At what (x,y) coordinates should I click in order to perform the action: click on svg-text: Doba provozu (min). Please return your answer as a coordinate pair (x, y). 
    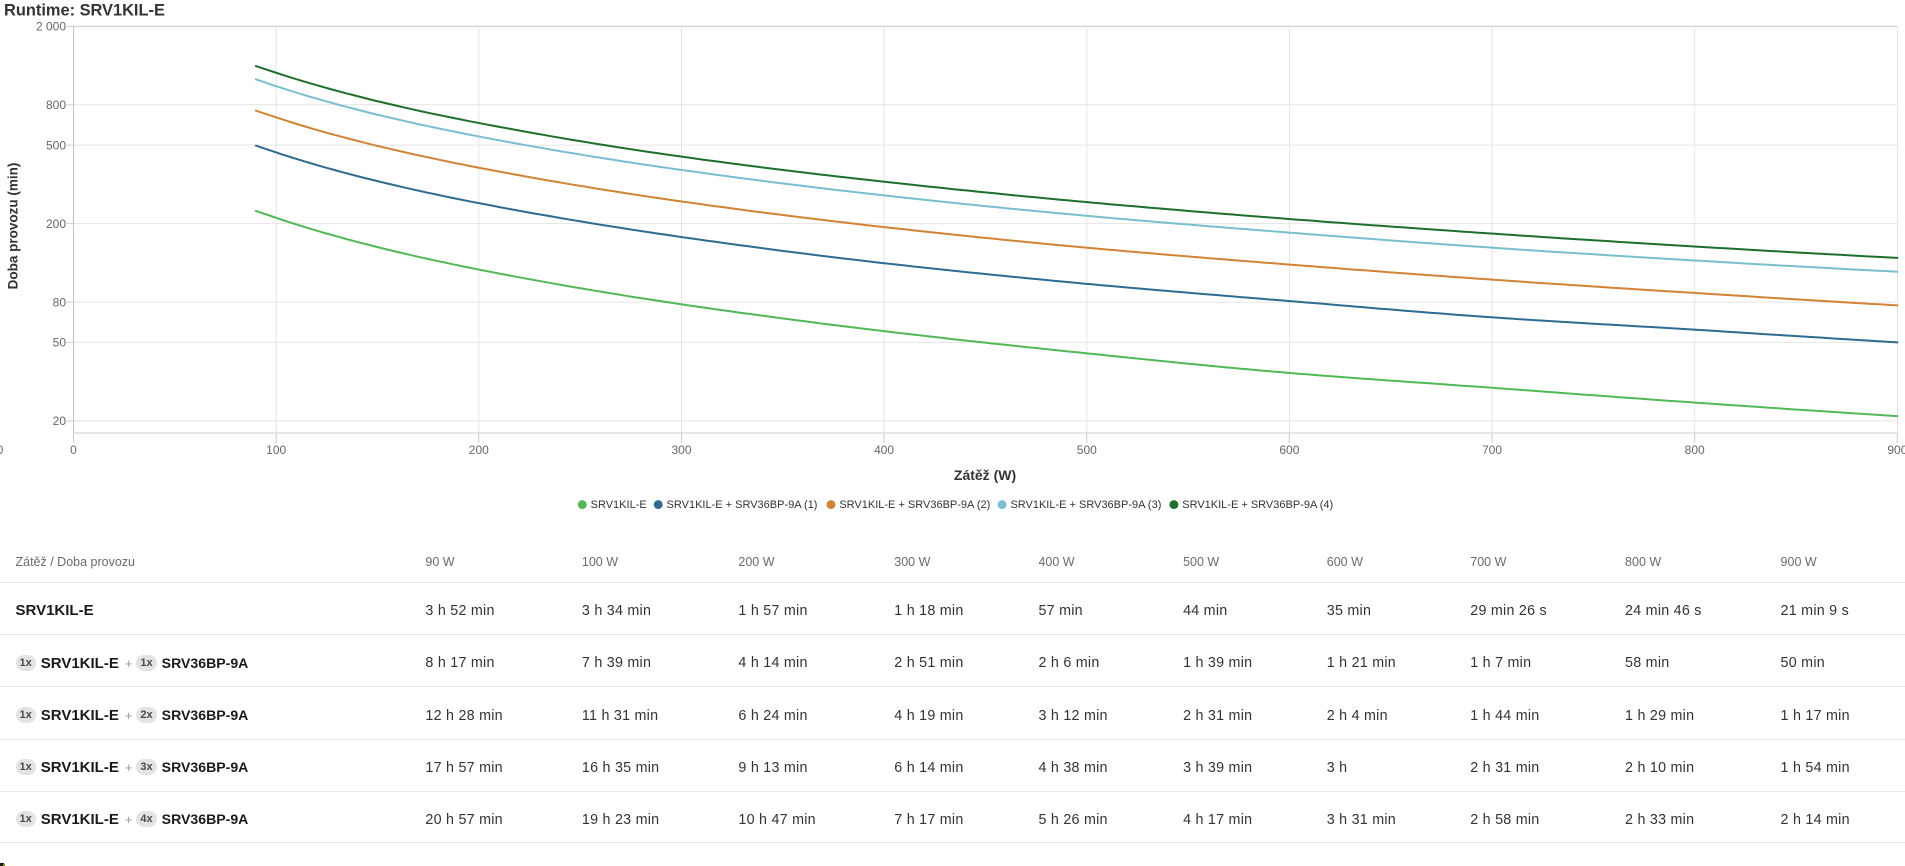
    Looking at the image, I should click on (13, 226).